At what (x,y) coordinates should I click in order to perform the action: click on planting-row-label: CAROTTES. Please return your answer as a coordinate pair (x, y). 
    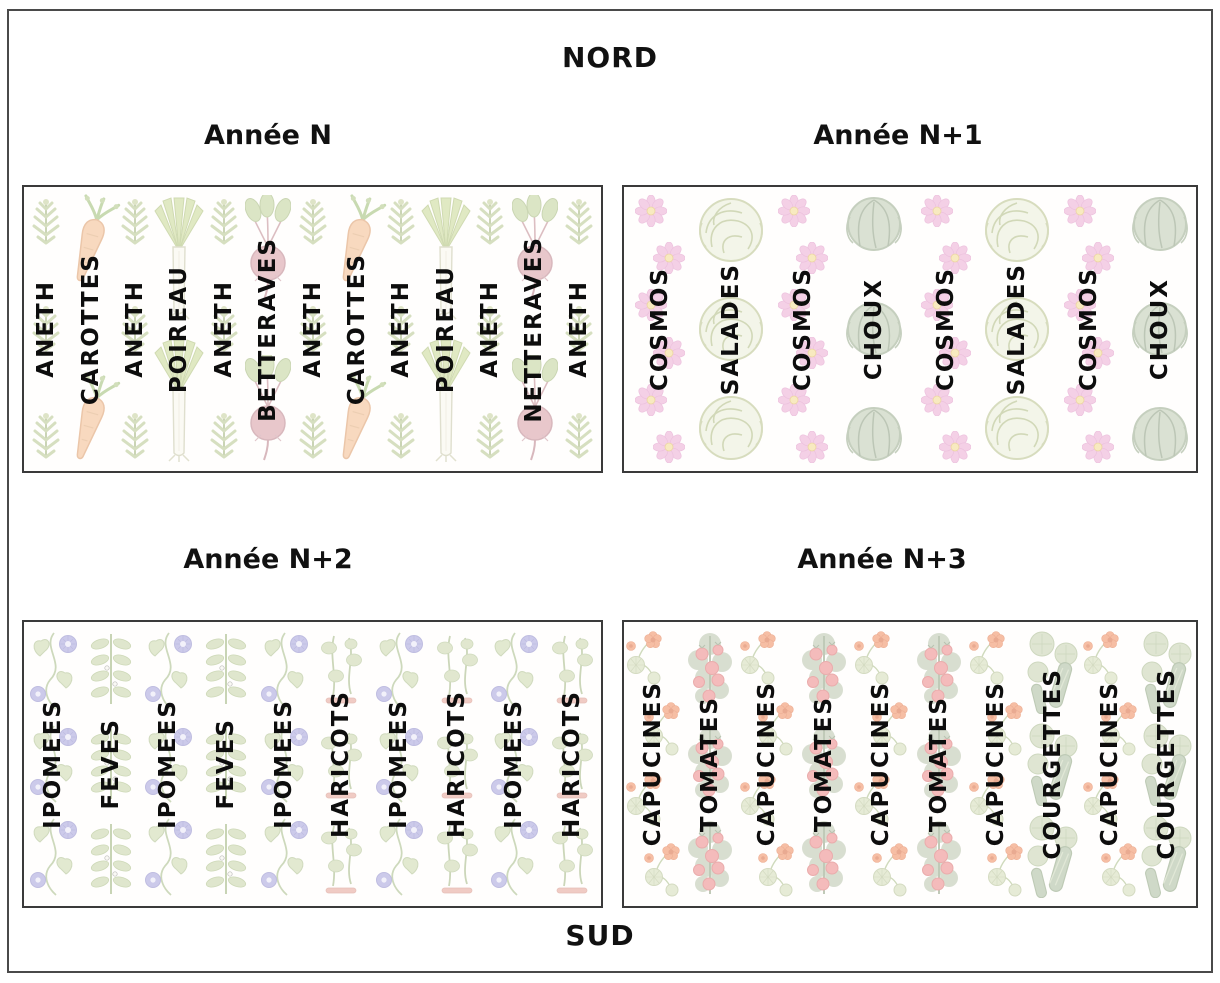
    Looking at the image, I should click on (356, 329).